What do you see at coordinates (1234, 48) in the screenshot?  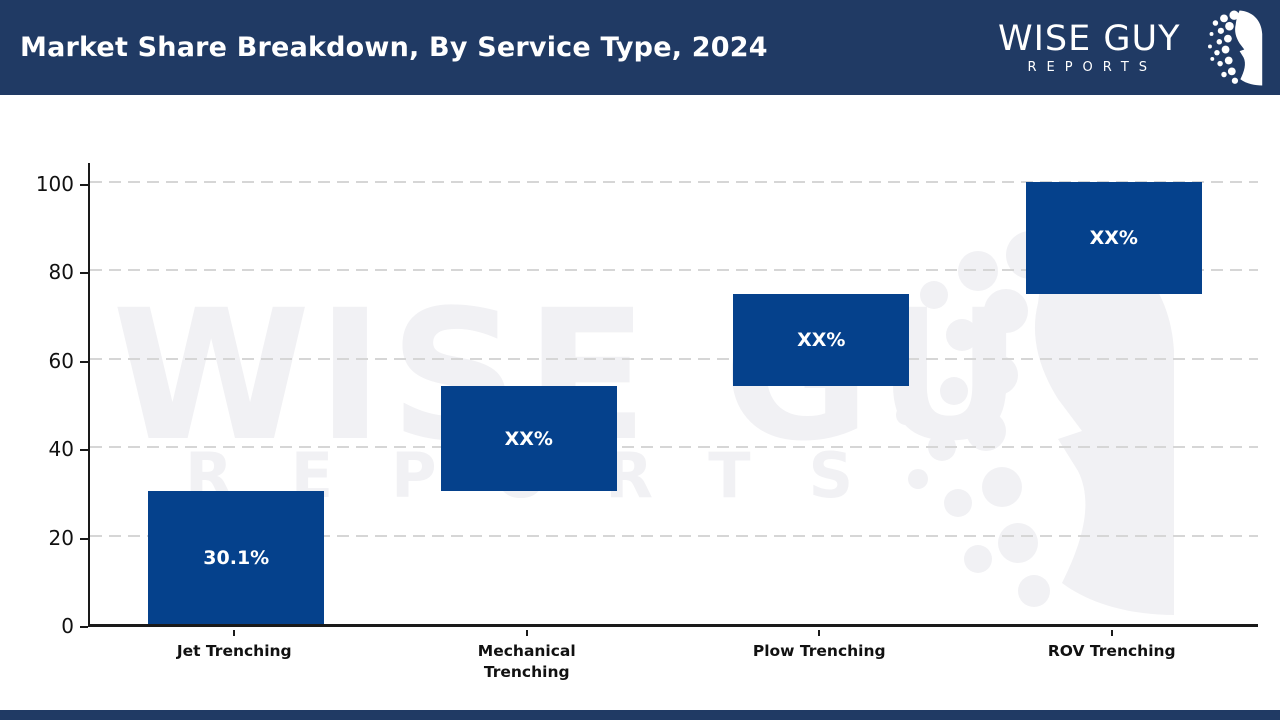 I see `dotted-face-icon` at bounding box center [1234, 48].